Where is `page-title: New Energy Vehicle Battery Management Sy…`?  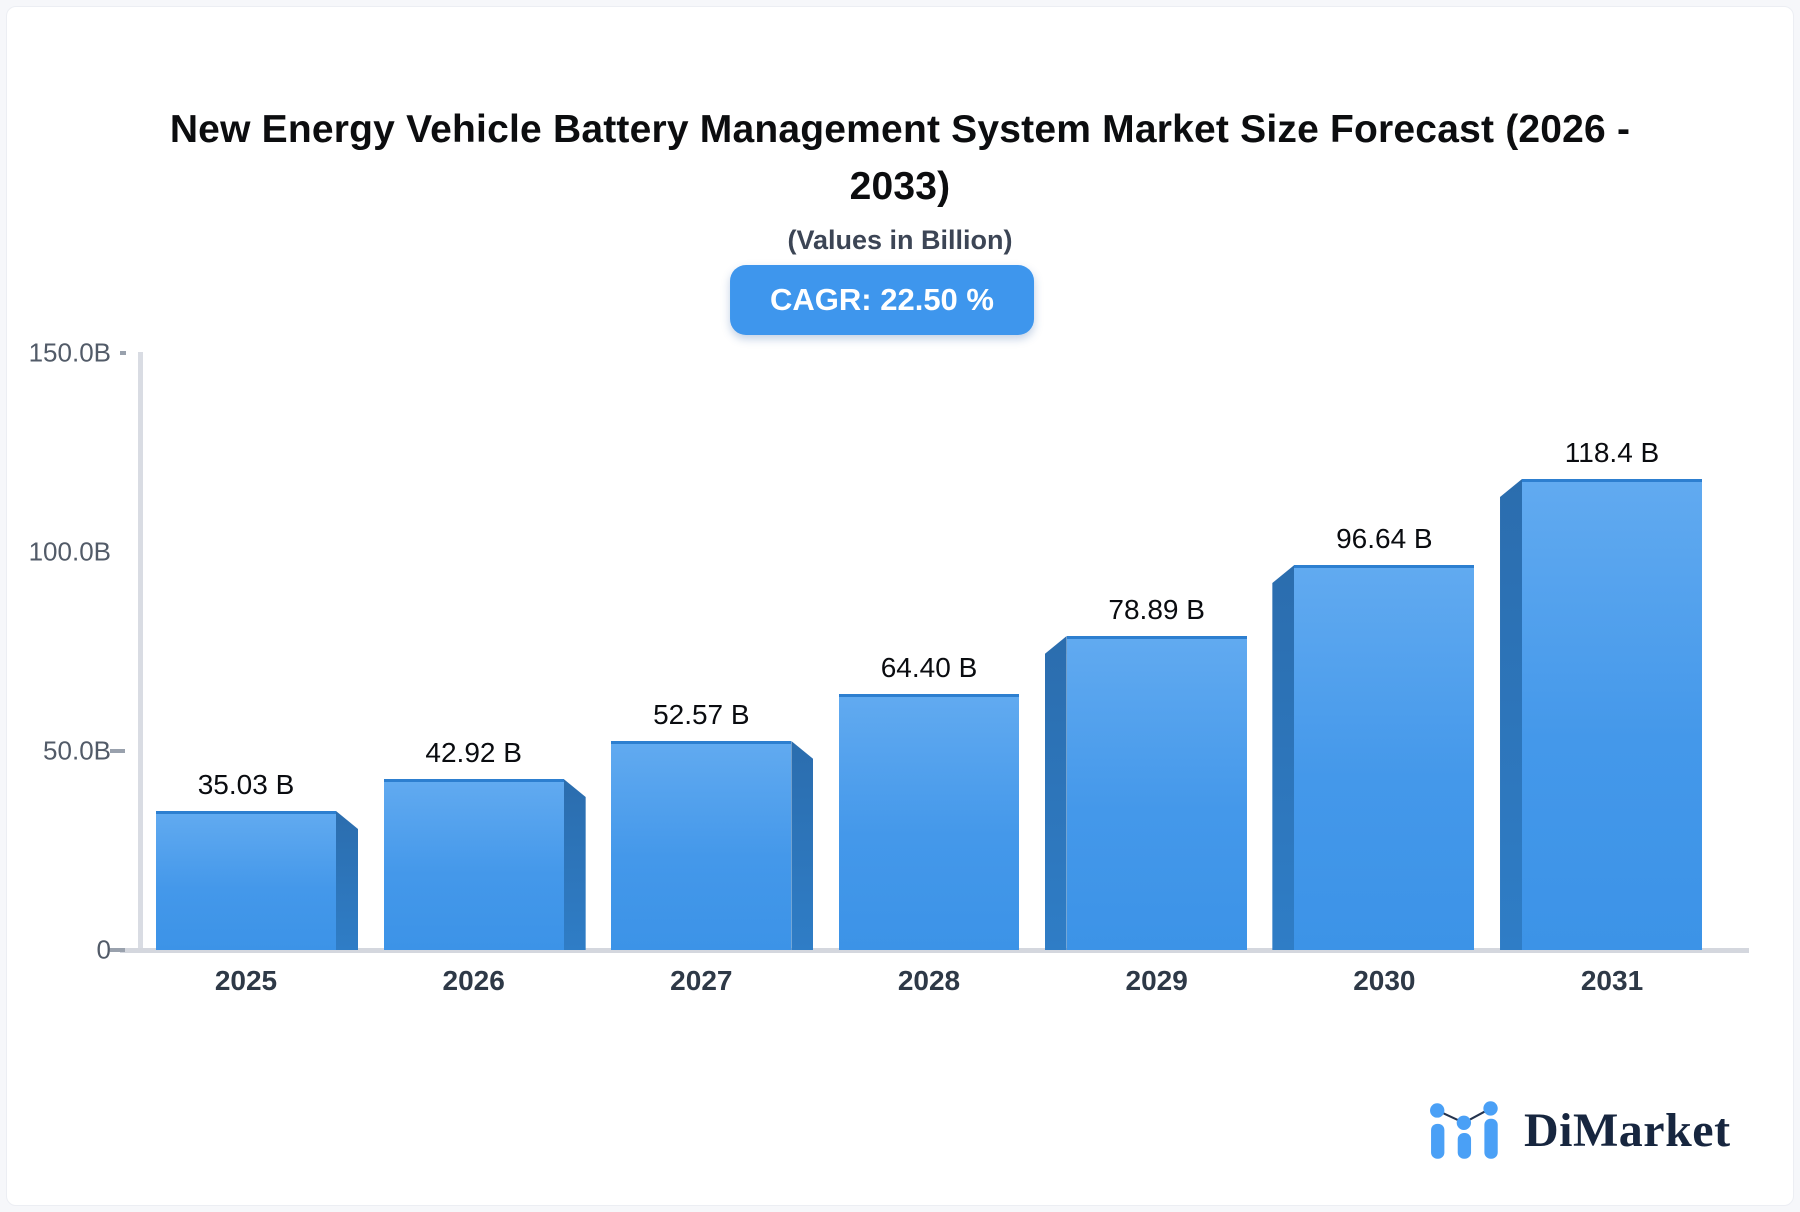 page-title: New Energy Vehicle Battery Management Sy… is located at coordinates (900, 158).